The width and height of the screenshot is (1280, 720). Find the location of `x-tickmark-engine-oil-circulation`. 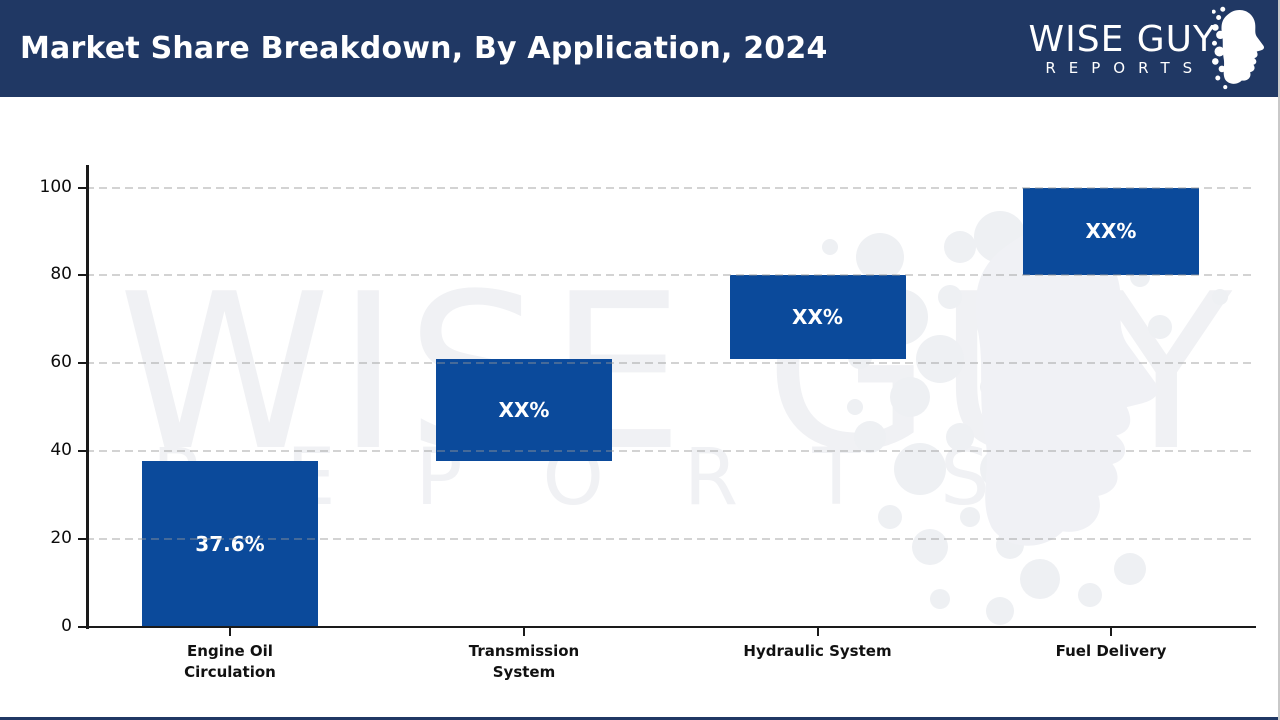

x-tickmark-engine-oil-circulation is located at coordinates (230, 632).